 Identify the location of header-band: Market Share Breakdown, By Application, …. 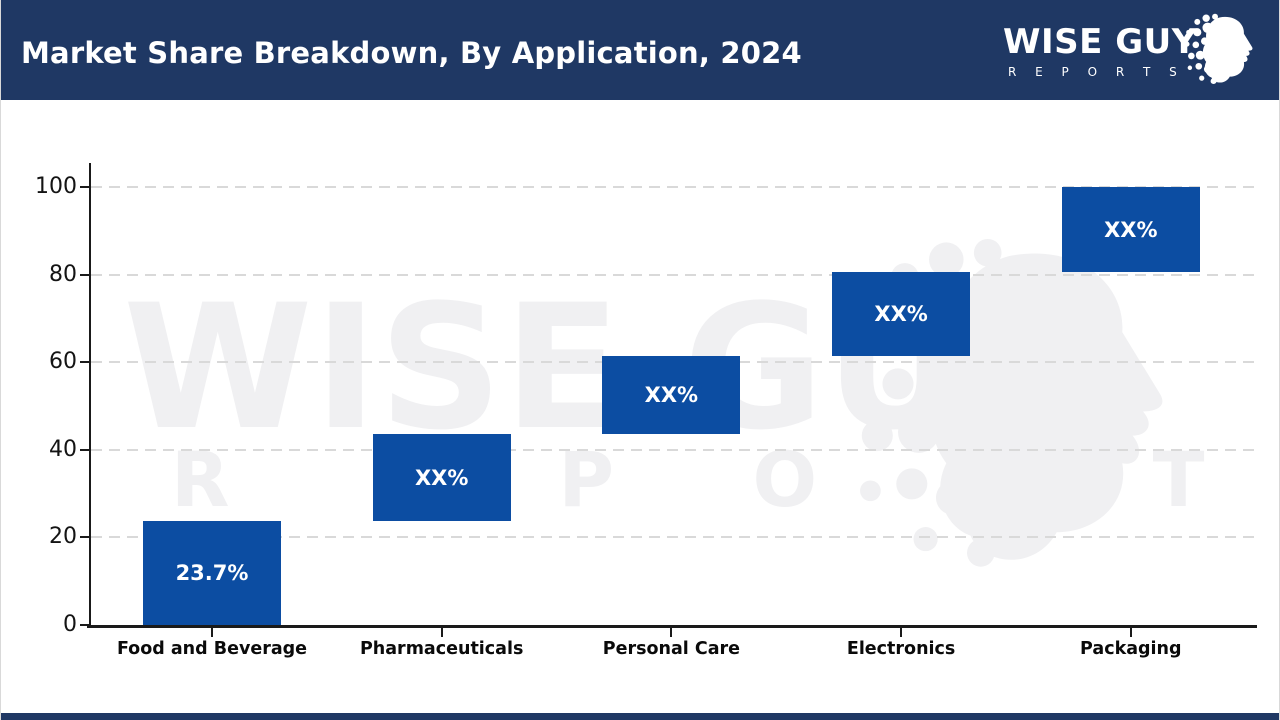
(640, 50).